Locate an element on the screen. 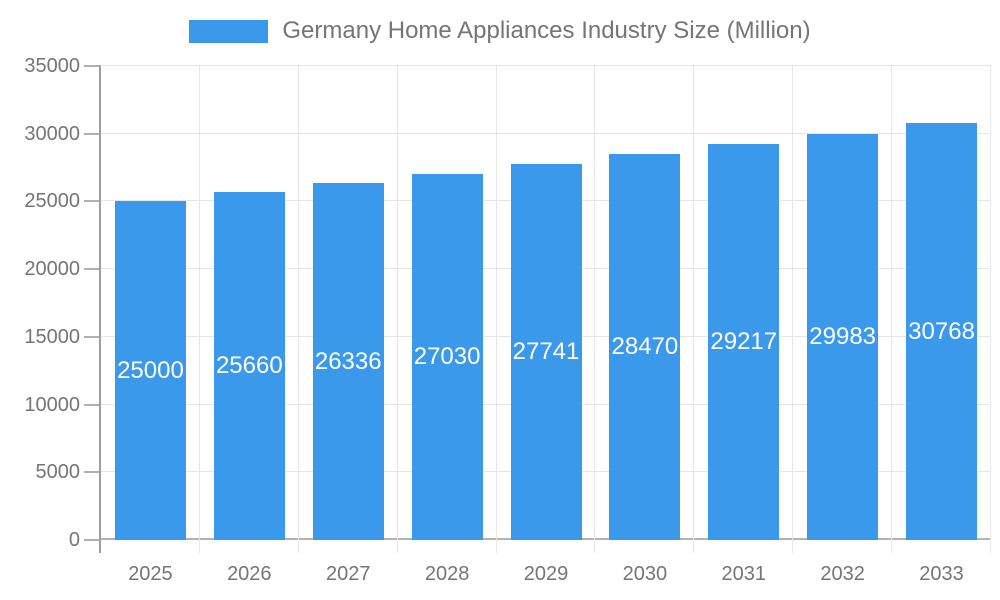  y-axis-line is located at coordinates (100, 309).